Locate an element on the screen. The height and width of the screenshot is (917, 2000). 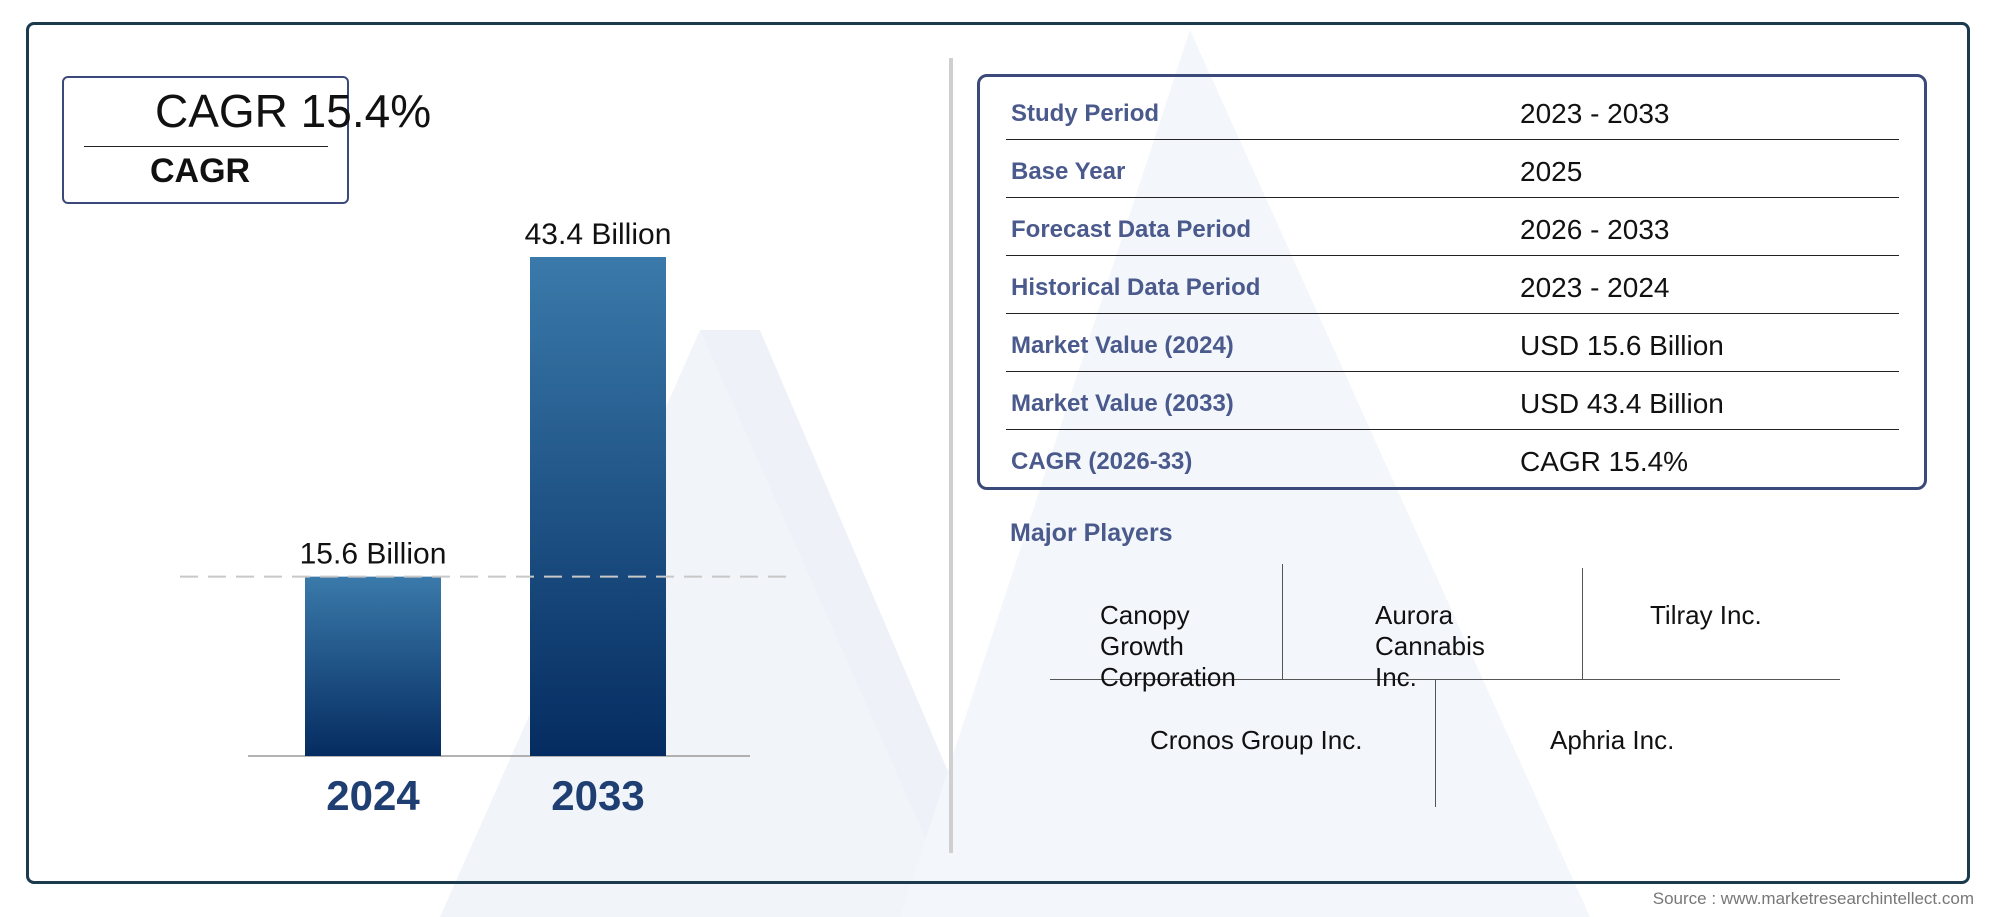
summary-row-label: Historical Data Period is located at coordinates (1136, 287).